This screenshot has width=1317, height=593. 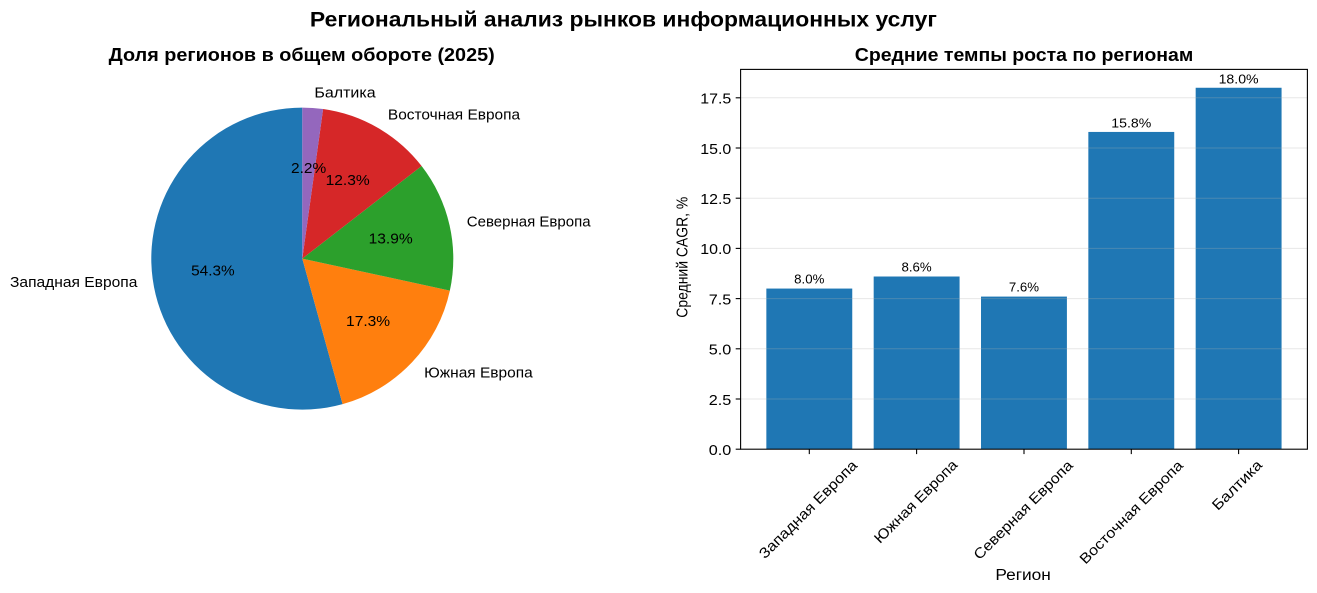 What do you see at coordinates (720, 451) in the screenshot?
I see `svg-text: 0.0` at bounding box center [720, 451].